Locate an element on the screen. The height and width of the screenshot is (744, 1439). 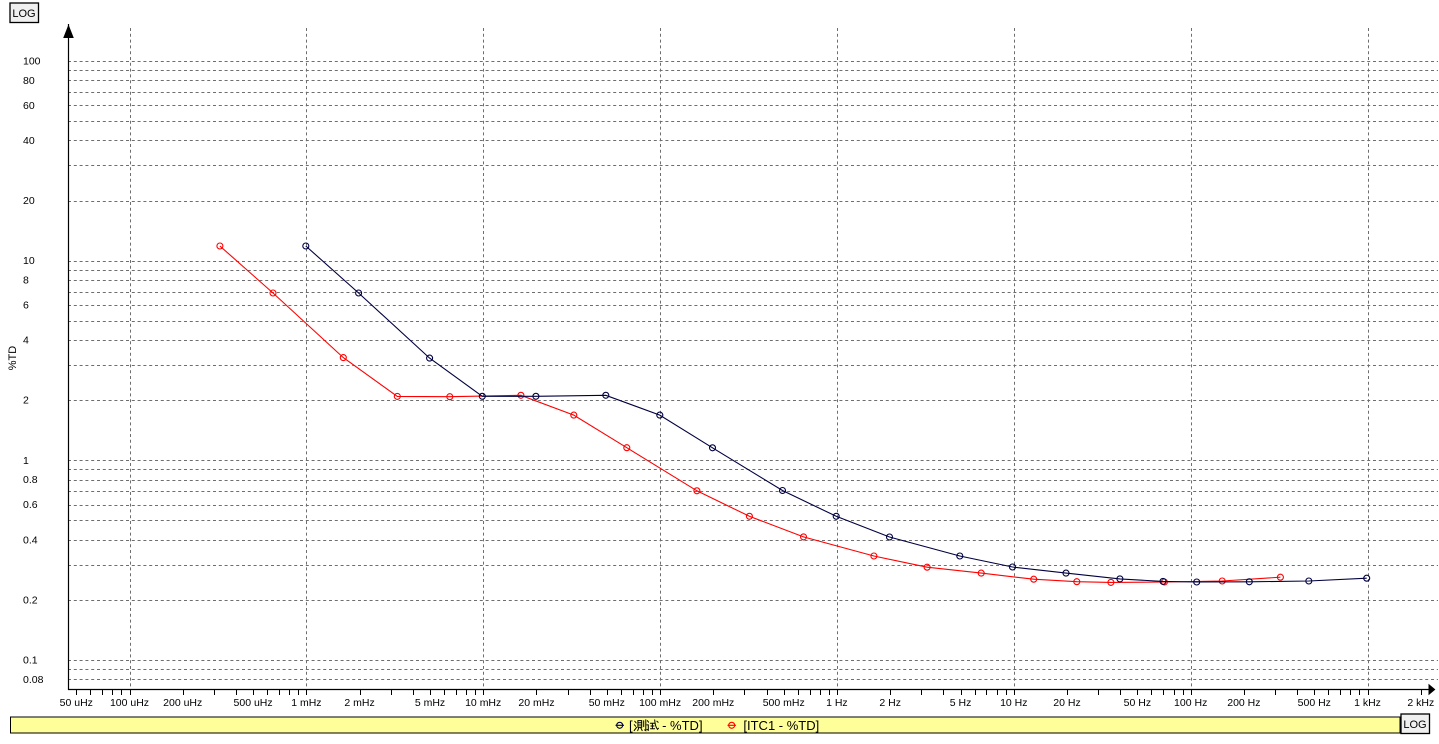
svg-text: 50 mHz is located at coordinates (607, 703).